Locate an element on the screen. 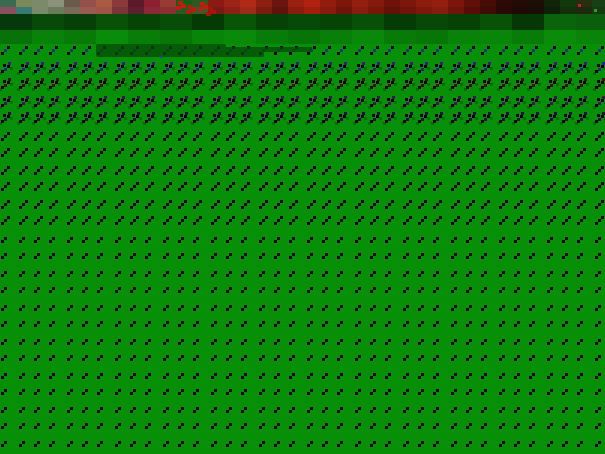 The image size is (605, 454). corruption-smudge is located at coordinates (161, 50).